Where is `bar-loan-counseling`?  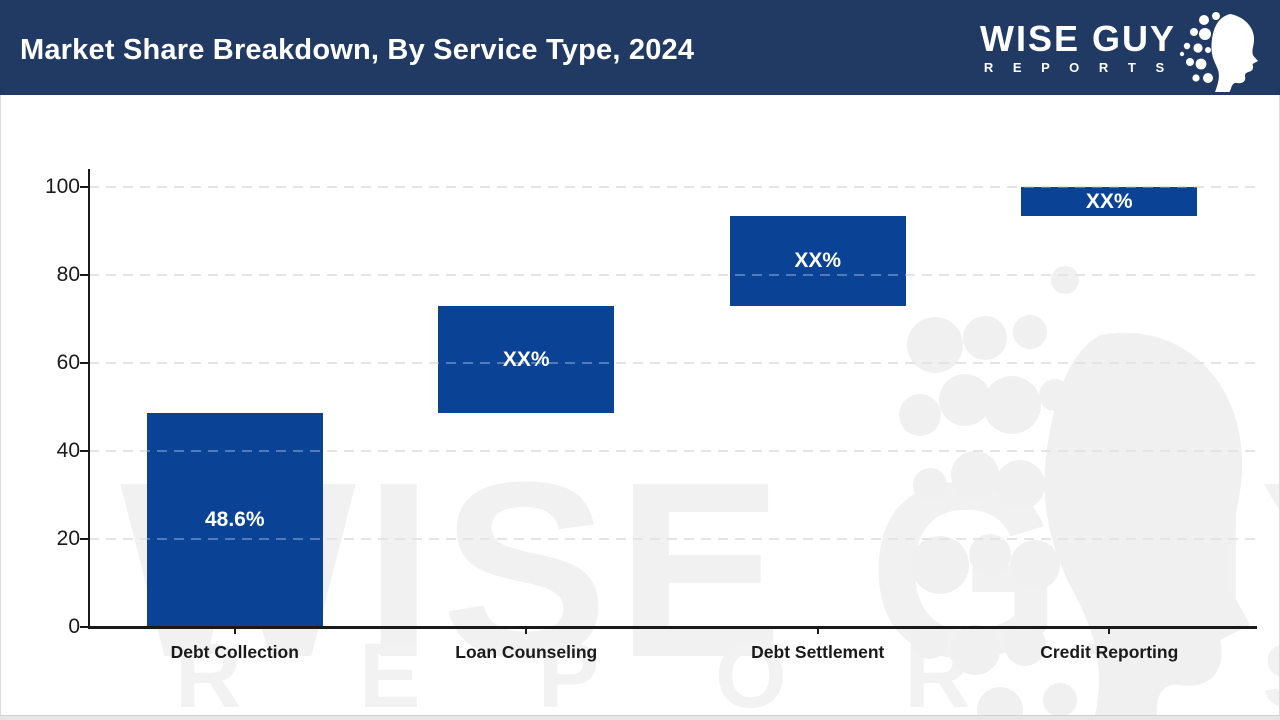 bar-loan-counseling is located at coordinates (526, 360).